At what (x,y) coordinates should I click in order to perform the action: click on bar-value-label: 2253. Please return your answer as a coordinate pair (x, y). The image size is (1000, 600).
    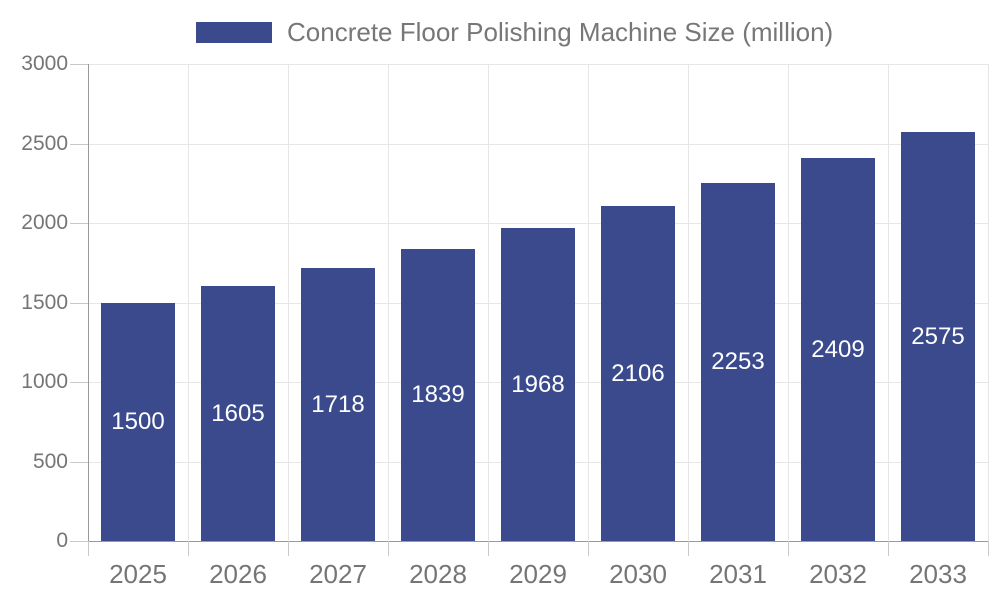
    Looking at the image, I should click on (738, 361).